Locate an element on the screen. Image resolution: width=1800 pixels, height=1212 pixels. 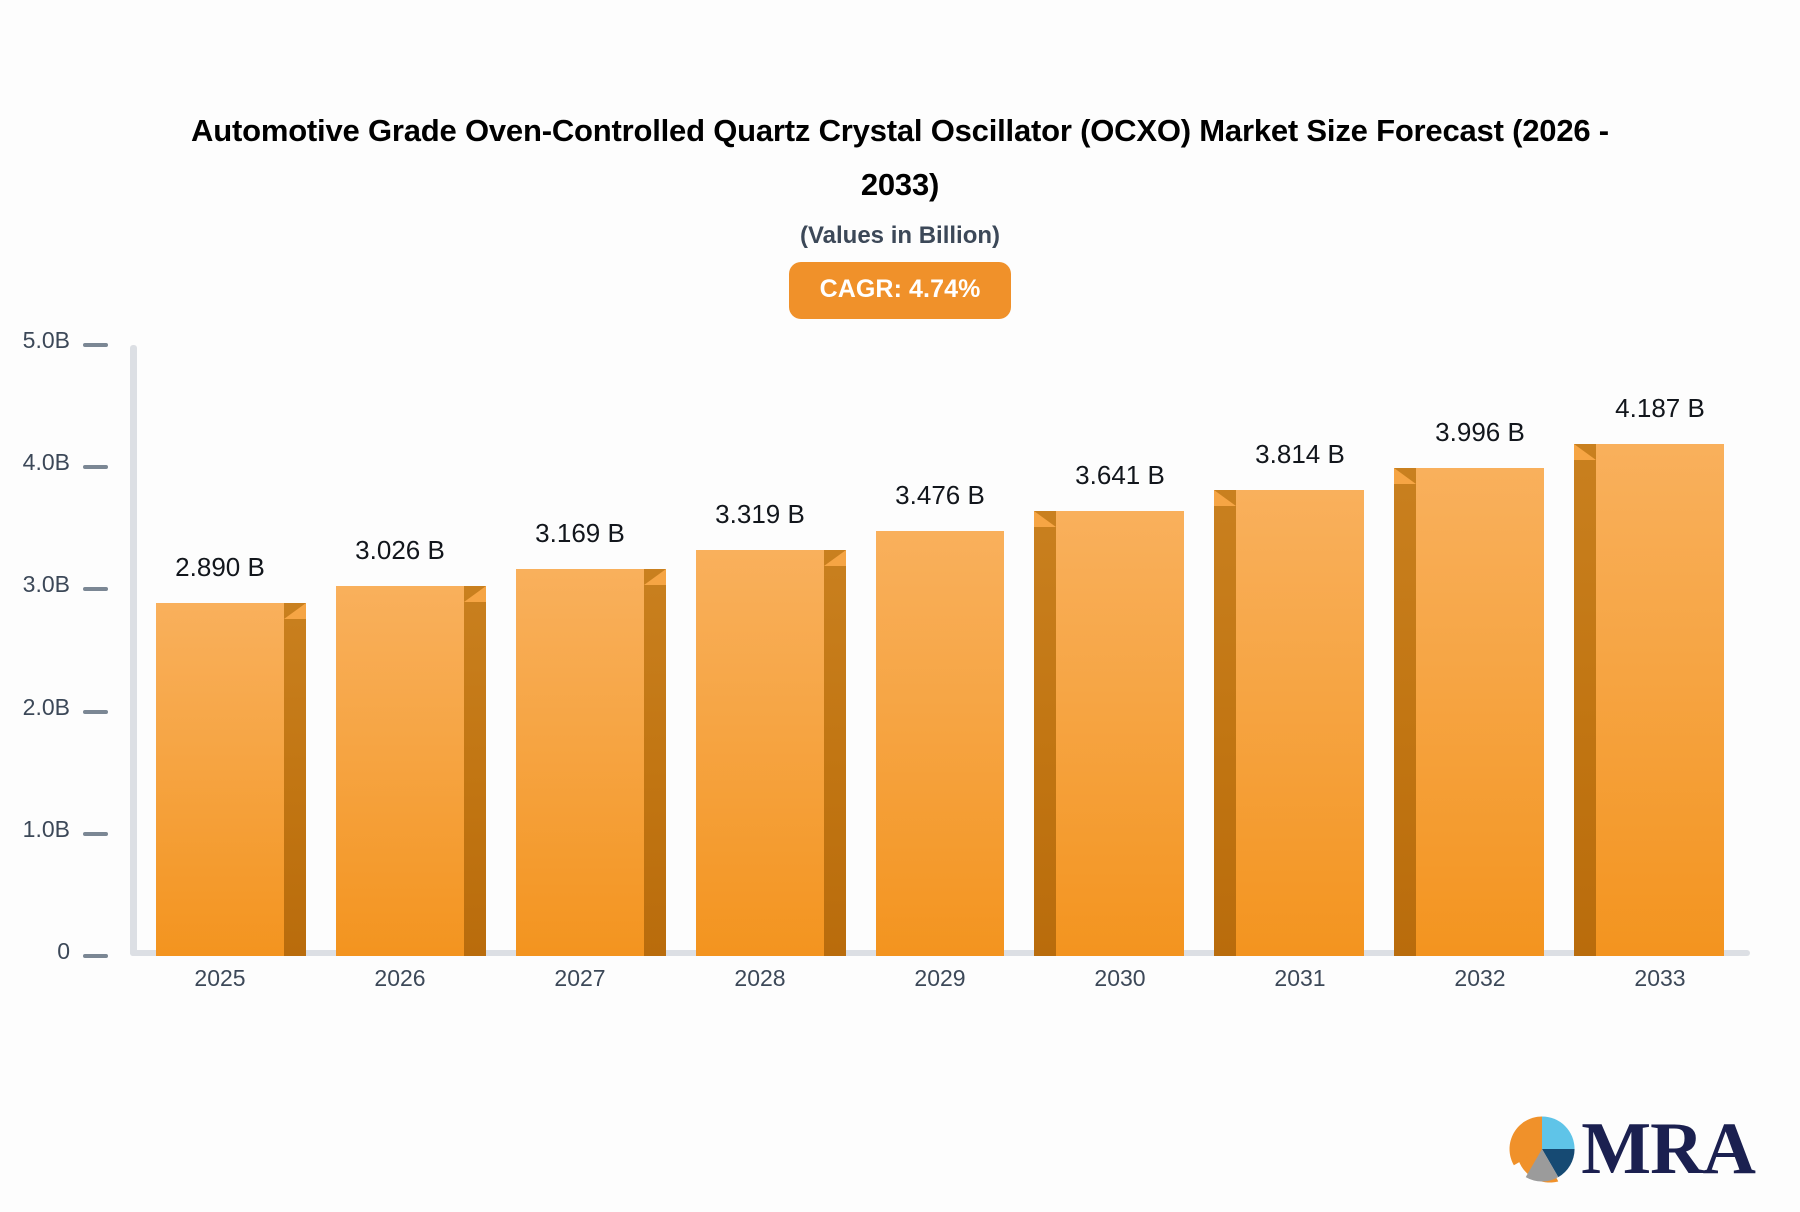
y-axis-tick-label: 0 is located at coordinates (63, 951).